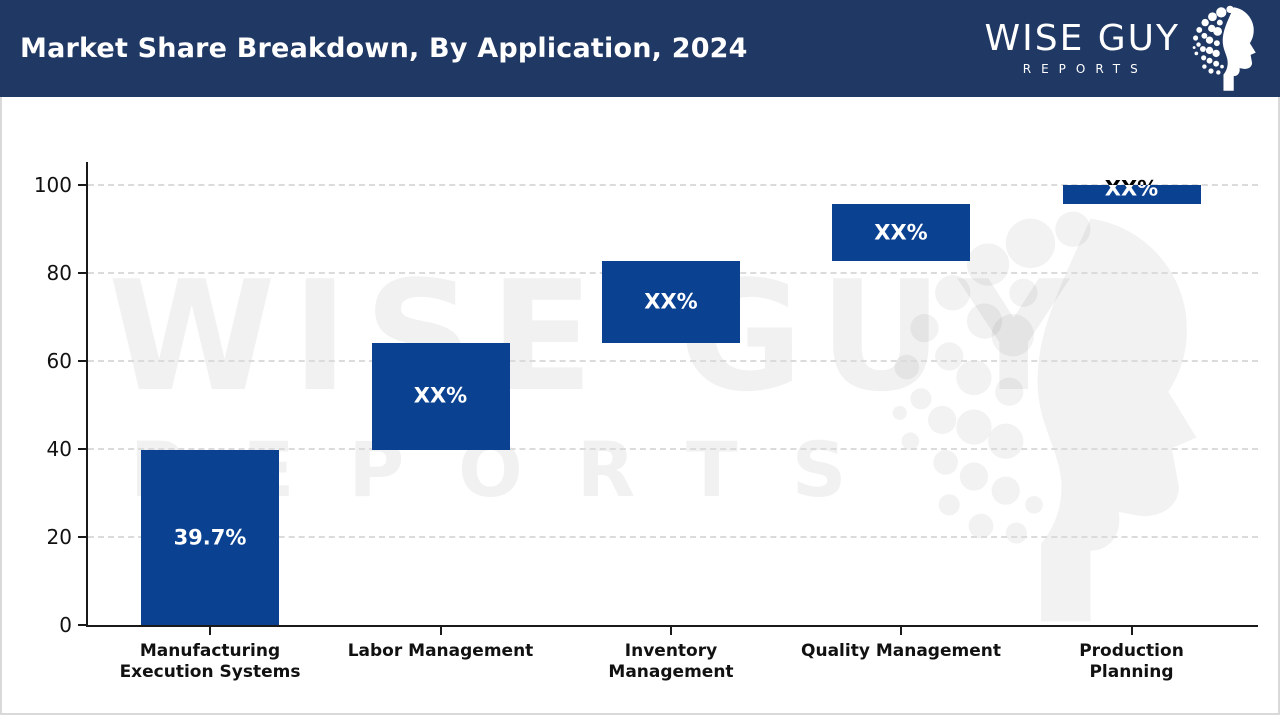 Image resolution: width=1280 pixels, height=720 pixels. What do you see at coordinates (210, 651) in the screenshot?
I see `x-axis-label-line: Manufacturing` at bounding box center [210, 651].